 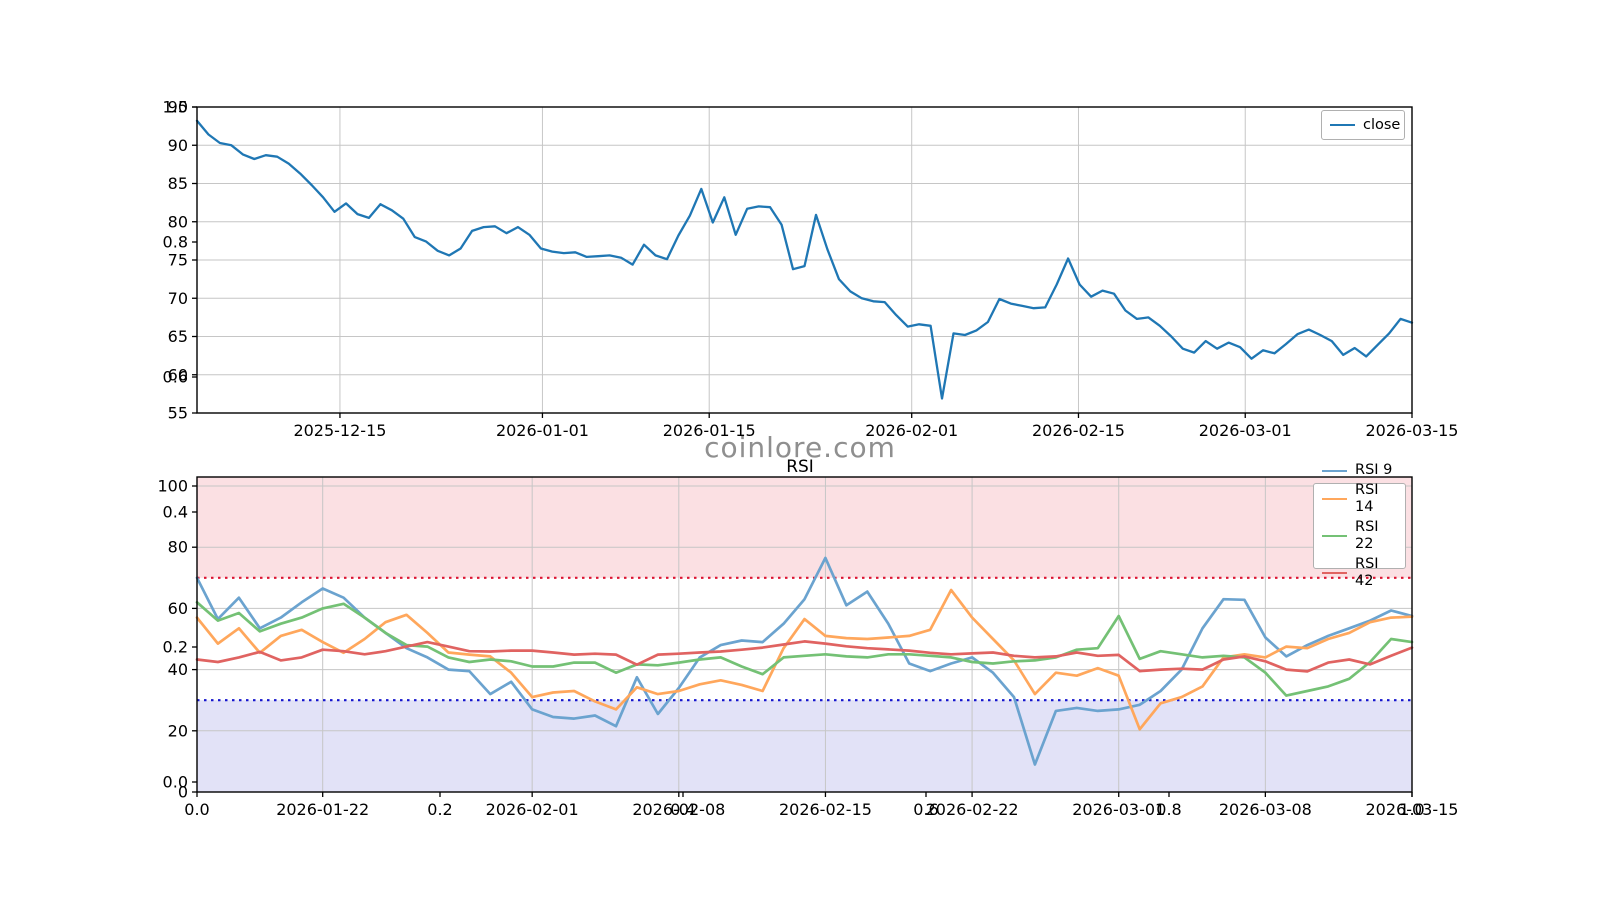 I want to click on legend-item-rsi14: RSI 14, so click(x=1359, y=499).